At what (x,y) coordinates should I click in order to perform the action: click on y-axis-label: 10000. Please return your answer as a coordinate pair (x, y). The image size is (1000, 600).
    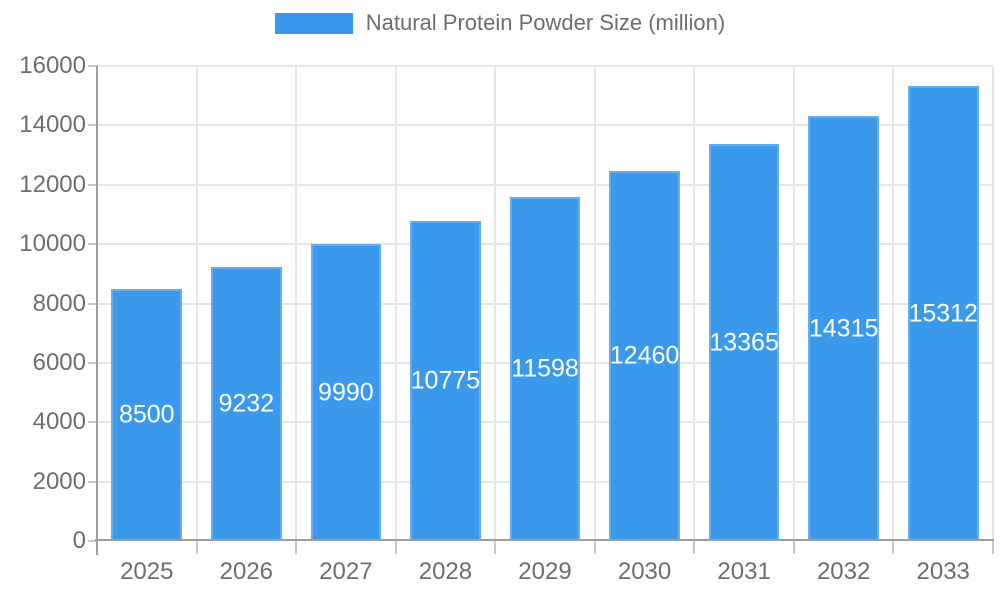
    Looking at the image, I should click on (52, 244).